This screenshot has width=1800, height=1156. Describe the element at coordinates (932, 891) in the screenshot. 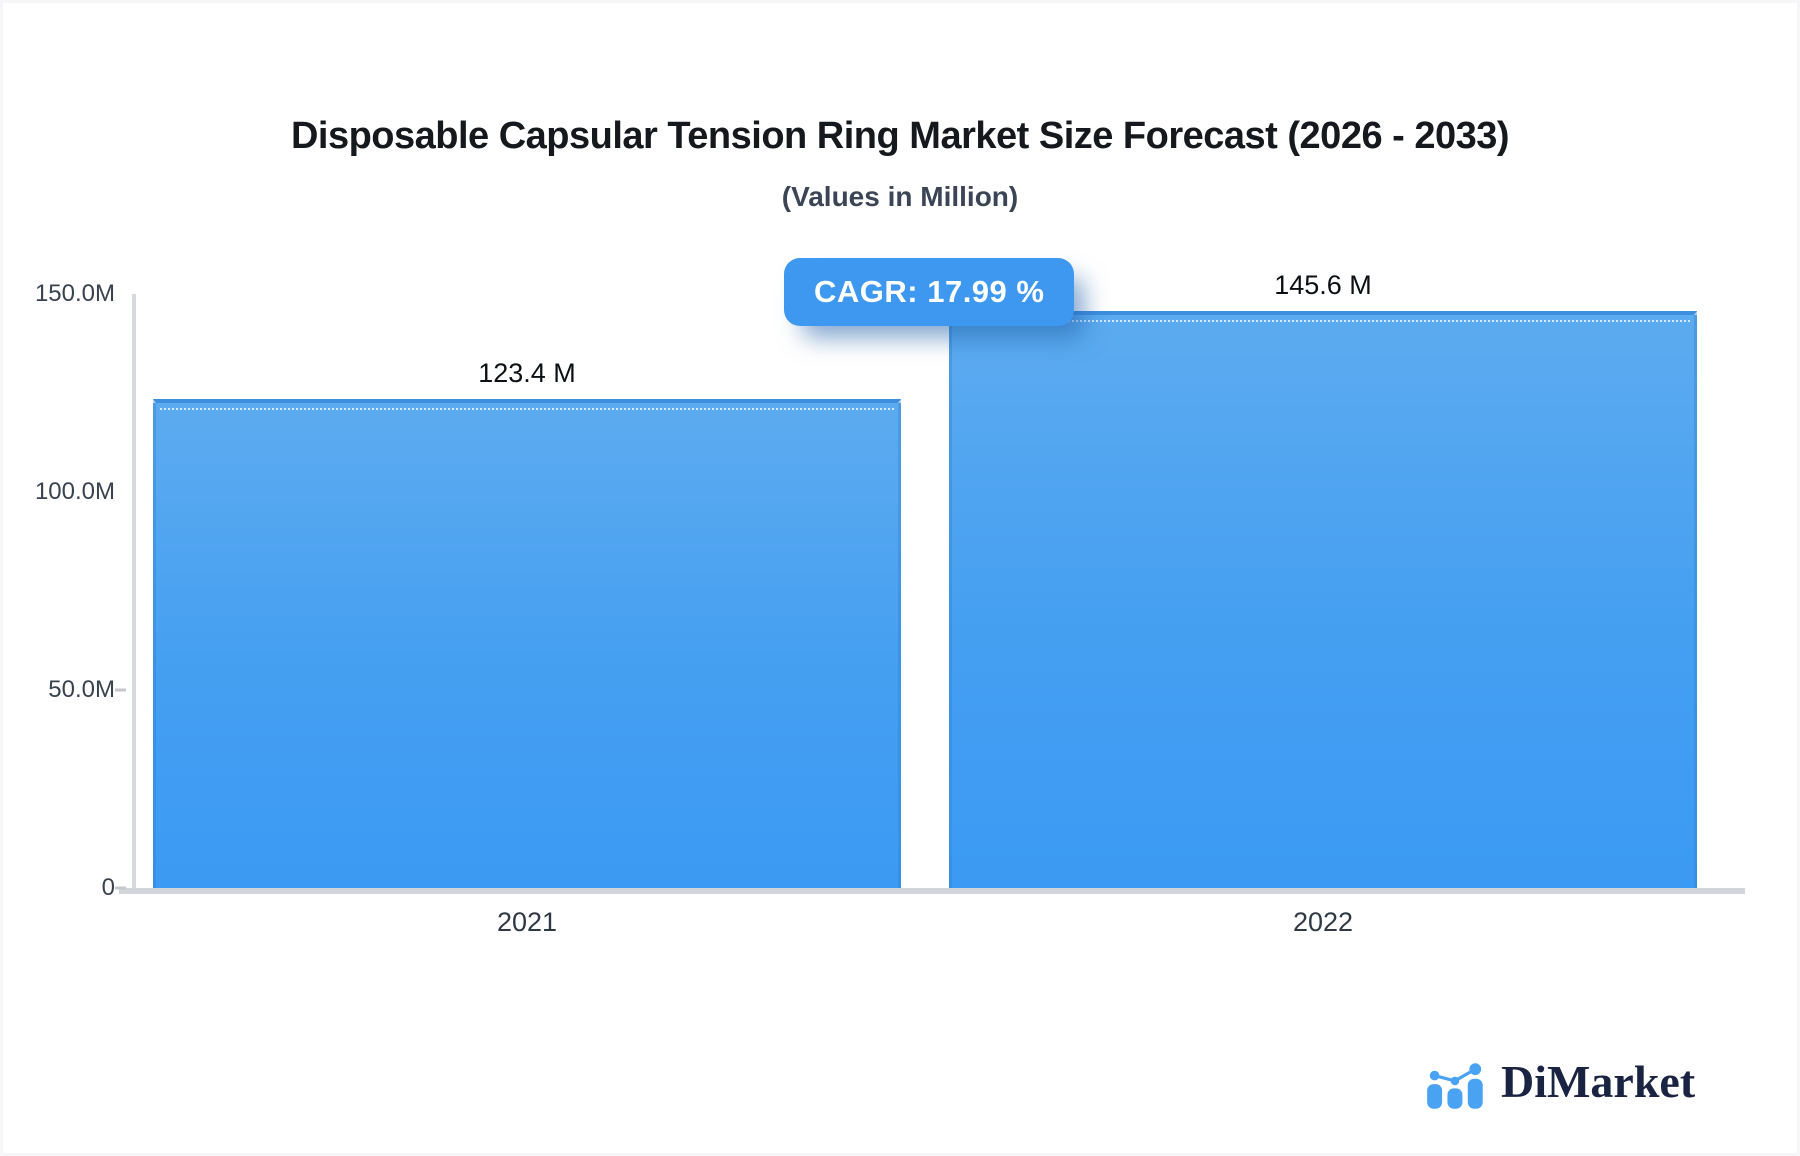

I see `x-axis-baseline` at that location.